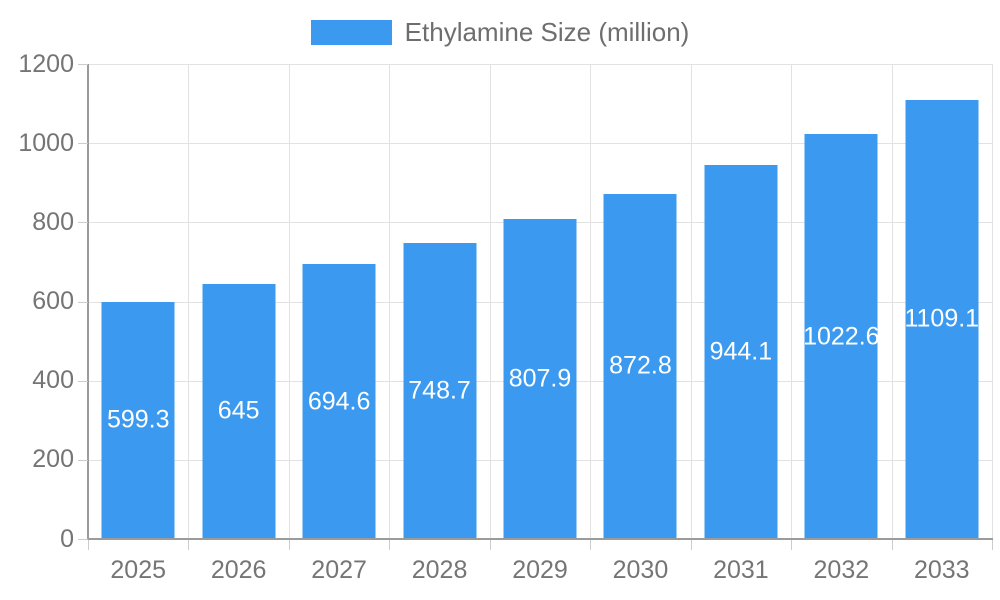 The height and width of the screenshot is (600, 1000). What do you see at coordinates (67, 538) in the screenshot?
I see `y-tick-label: 0` at bounding box center [67, 538].